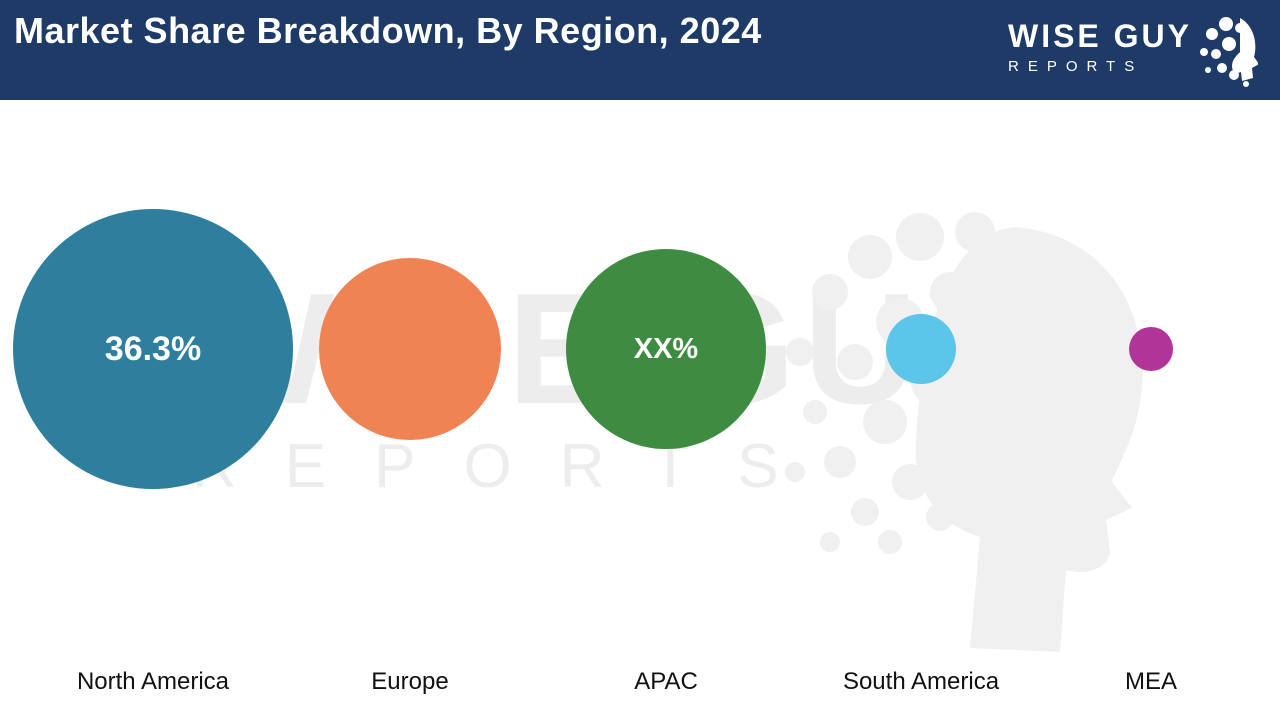 This screenshot has height=720, width=1280. I want to click on brand-logo-text: WISE GUY REPORTS, so click(1100, 47).